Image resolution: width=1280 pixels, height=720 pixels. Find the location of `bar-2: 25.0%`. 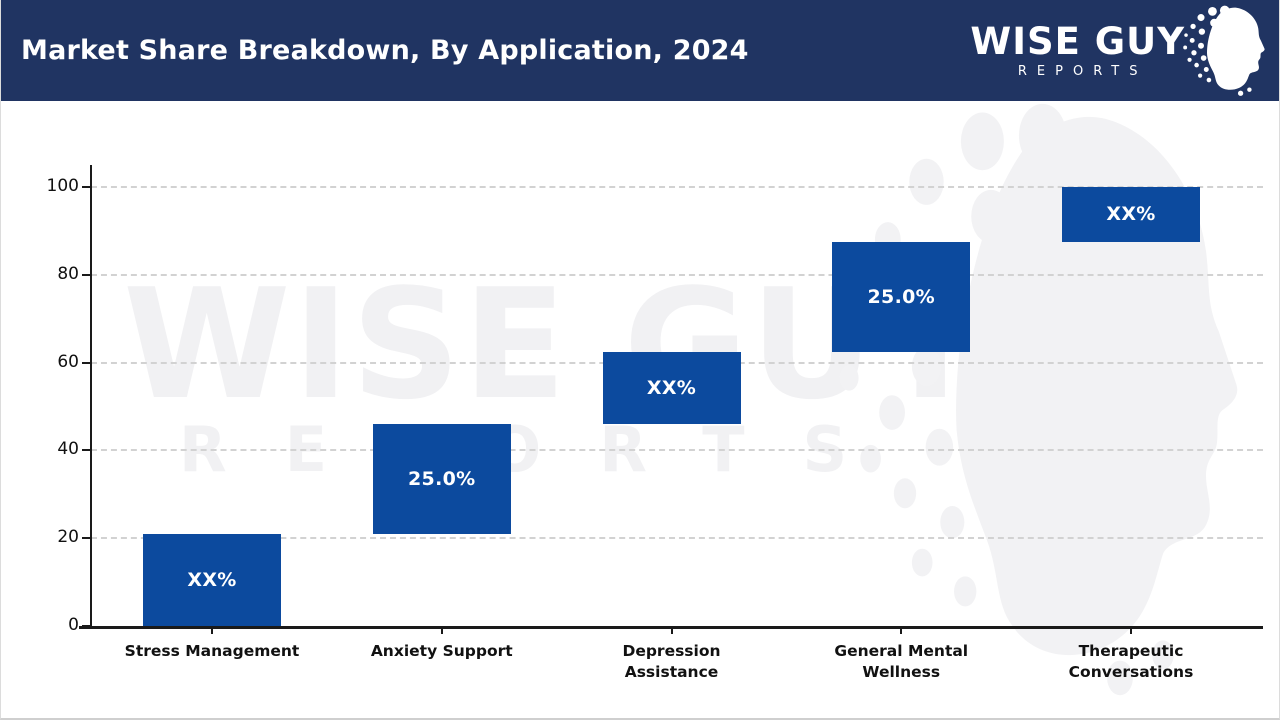

bar-2: 25.0% is located at coordinates (441, 479).